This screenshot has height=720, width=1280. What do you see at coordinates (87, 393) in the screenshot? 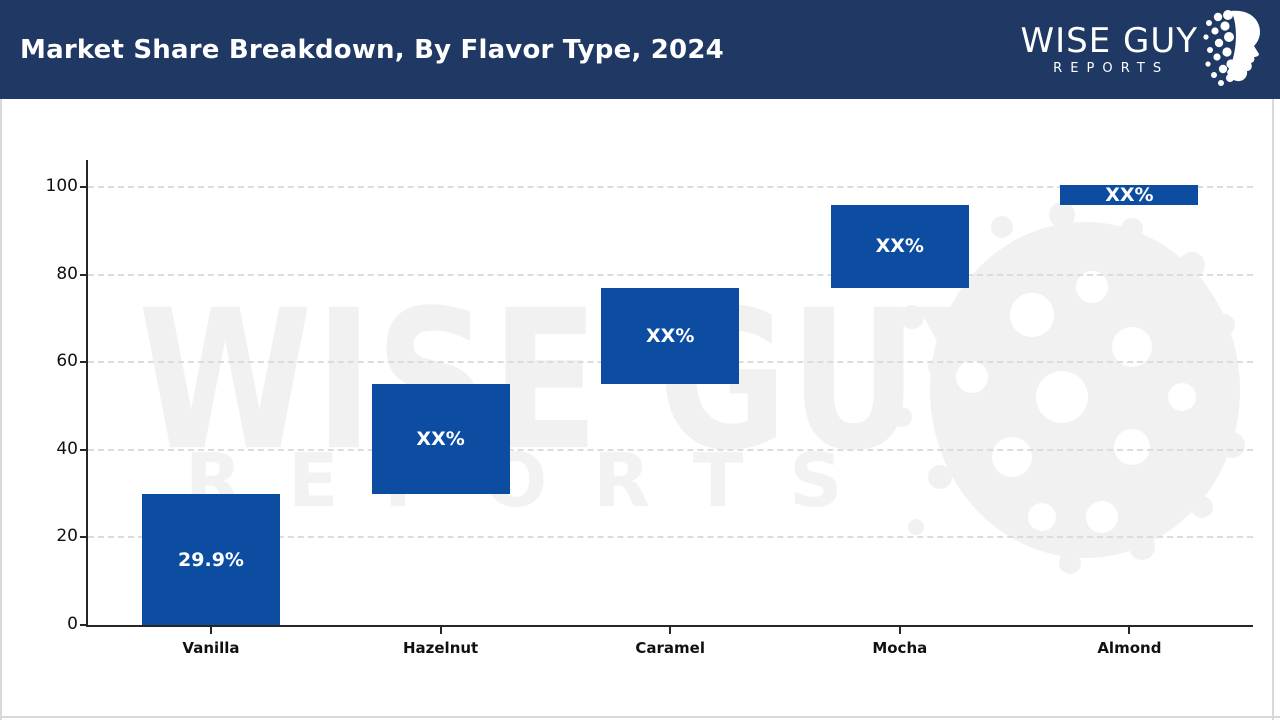
I see `y-axis-line` at bounding box center [87, 393].